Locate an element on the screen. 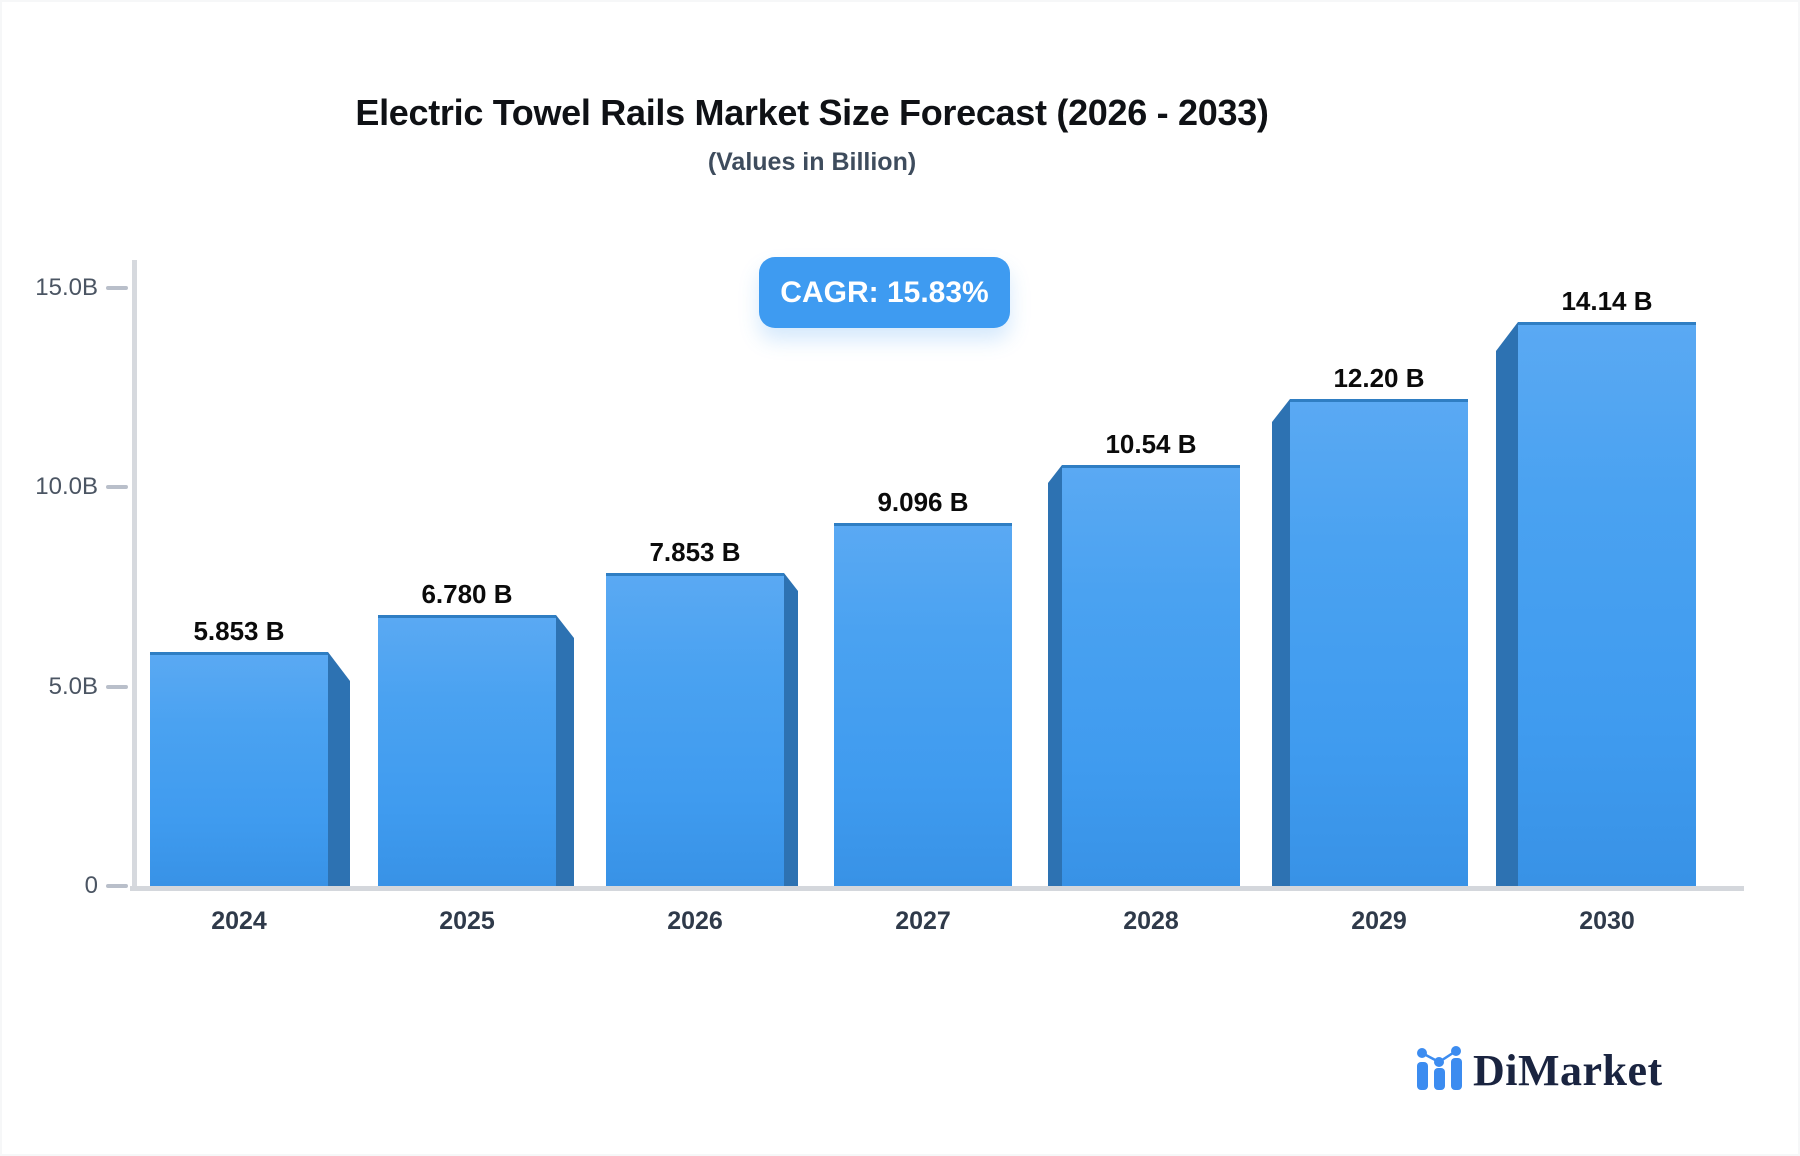 This screenshot has height=1156, width=1800. x-axis-label: 2028 is located at coordinates (1151, 921).